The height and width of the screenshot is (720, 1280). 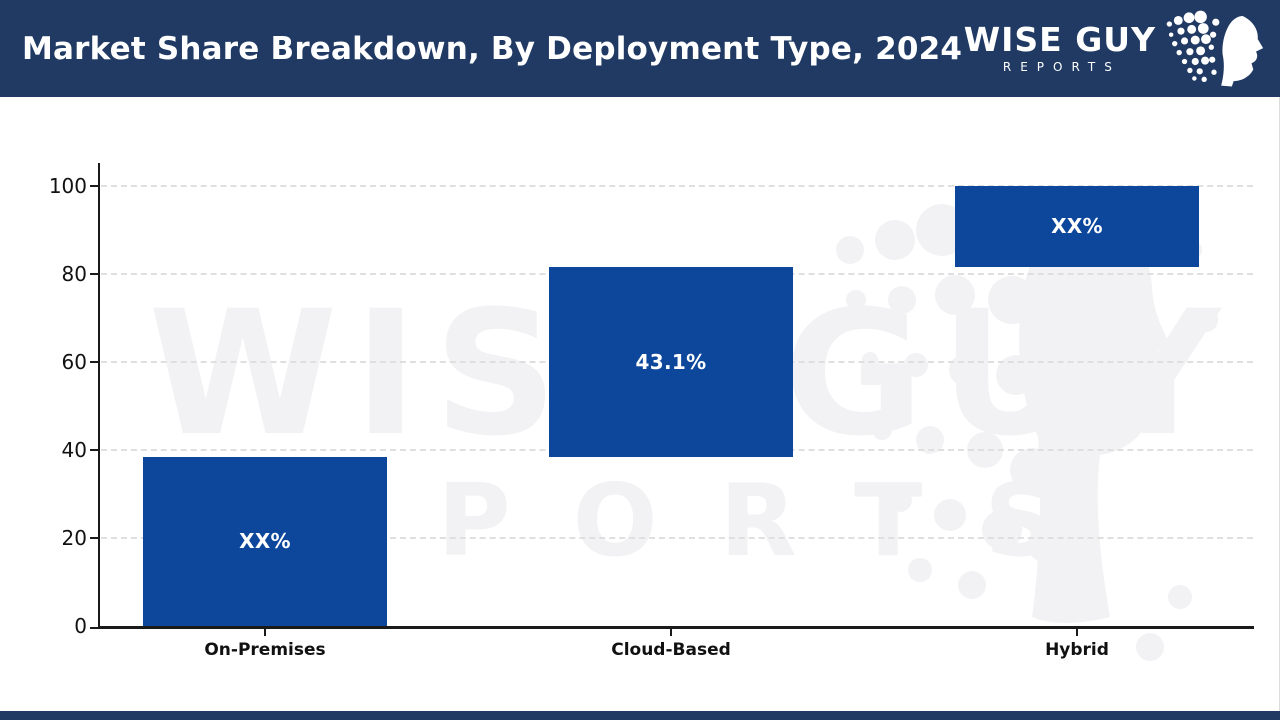 I want to click on y-tick-label: 20, so click(x=74, y=538).